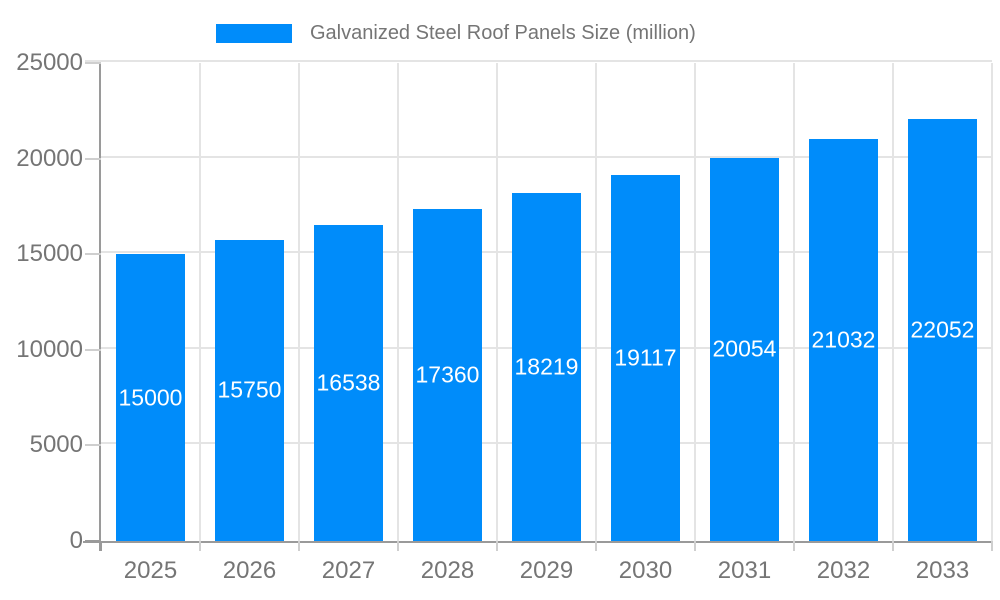 Image resolution: width=1000 pixels, height=600 pixels. I want to click on bar-column: 18219, so click(546, 302).